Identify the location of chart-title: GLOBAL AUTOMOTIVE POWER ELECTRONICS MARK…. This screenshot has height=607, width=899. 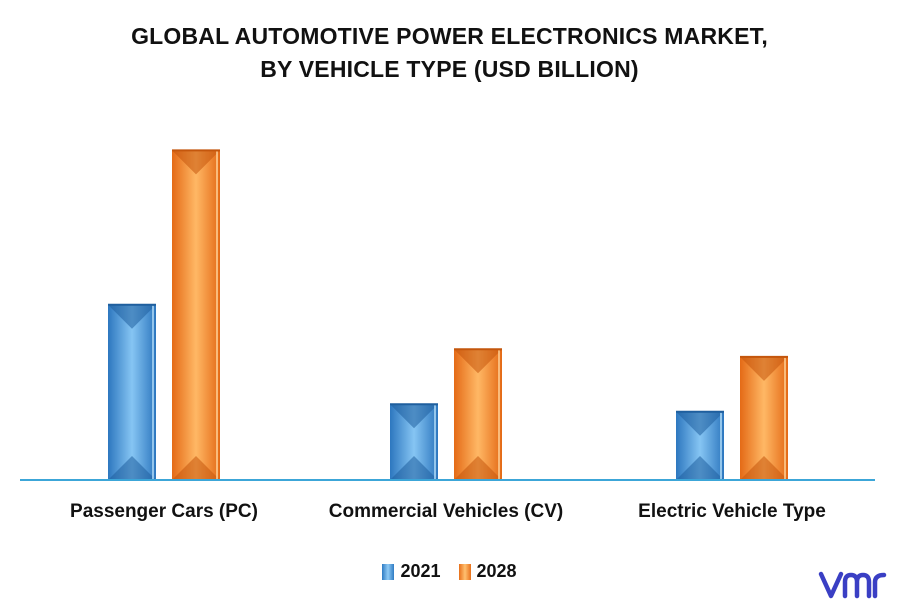
(449, 53).